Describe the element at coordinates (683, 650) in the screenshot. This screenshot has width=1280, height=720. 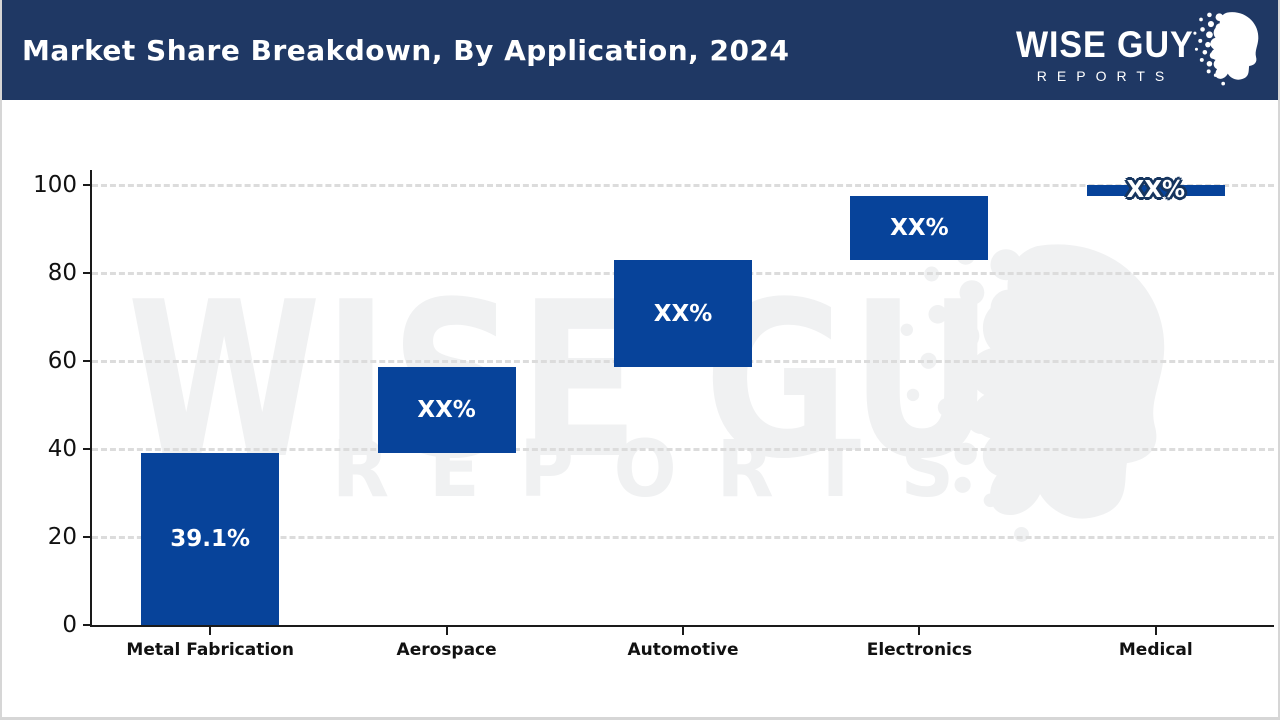
I see `x-tick-label: Automotive` at that location.